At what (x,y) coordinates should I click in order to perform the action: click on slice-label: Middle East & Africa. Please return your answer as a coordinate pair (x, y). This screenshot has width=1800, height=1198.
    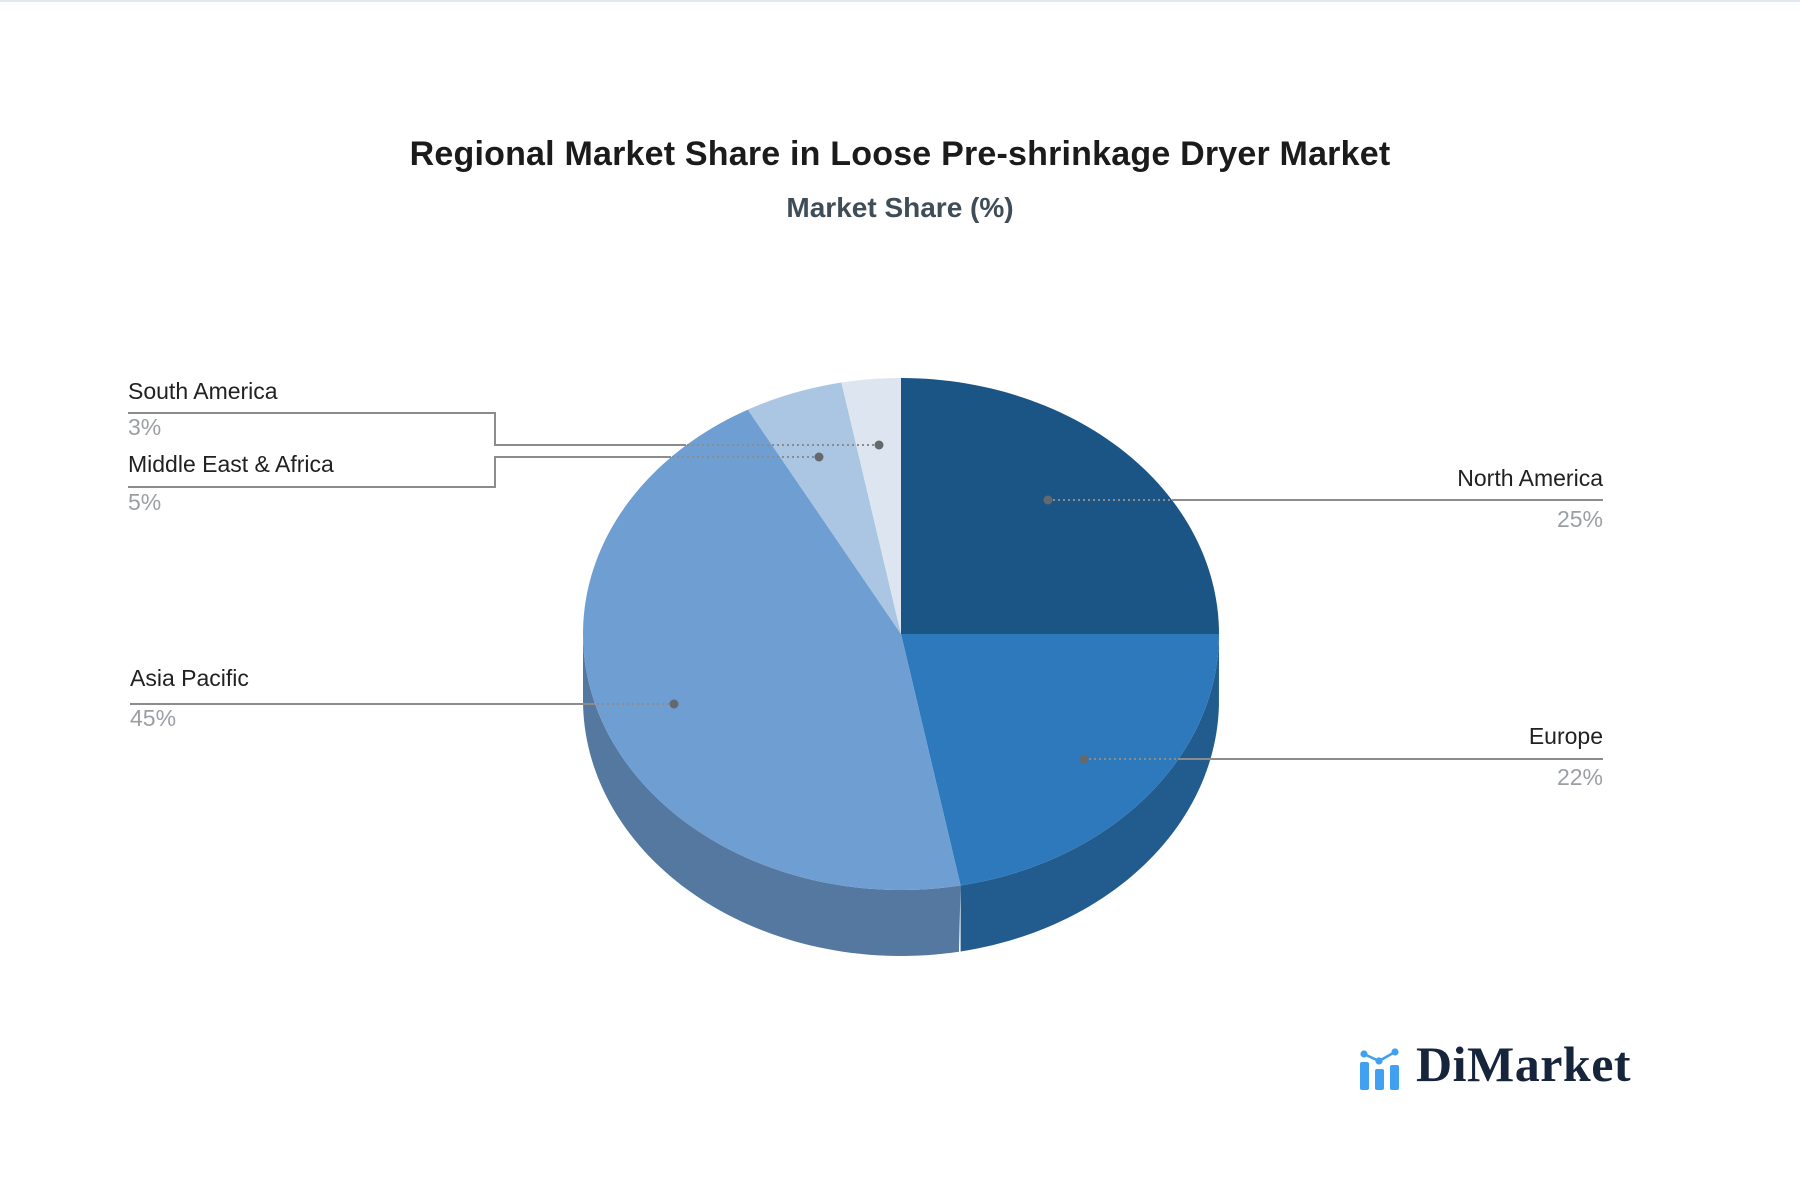
    Looking at the image, I should click on (231, 464).